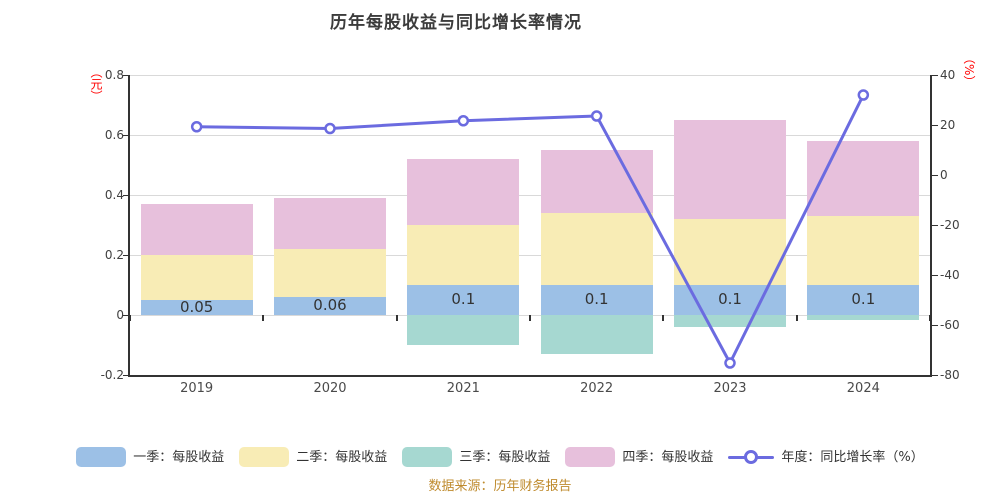  I want to click on legend-label-q3: 三季：每股收益, so click(505, 457).